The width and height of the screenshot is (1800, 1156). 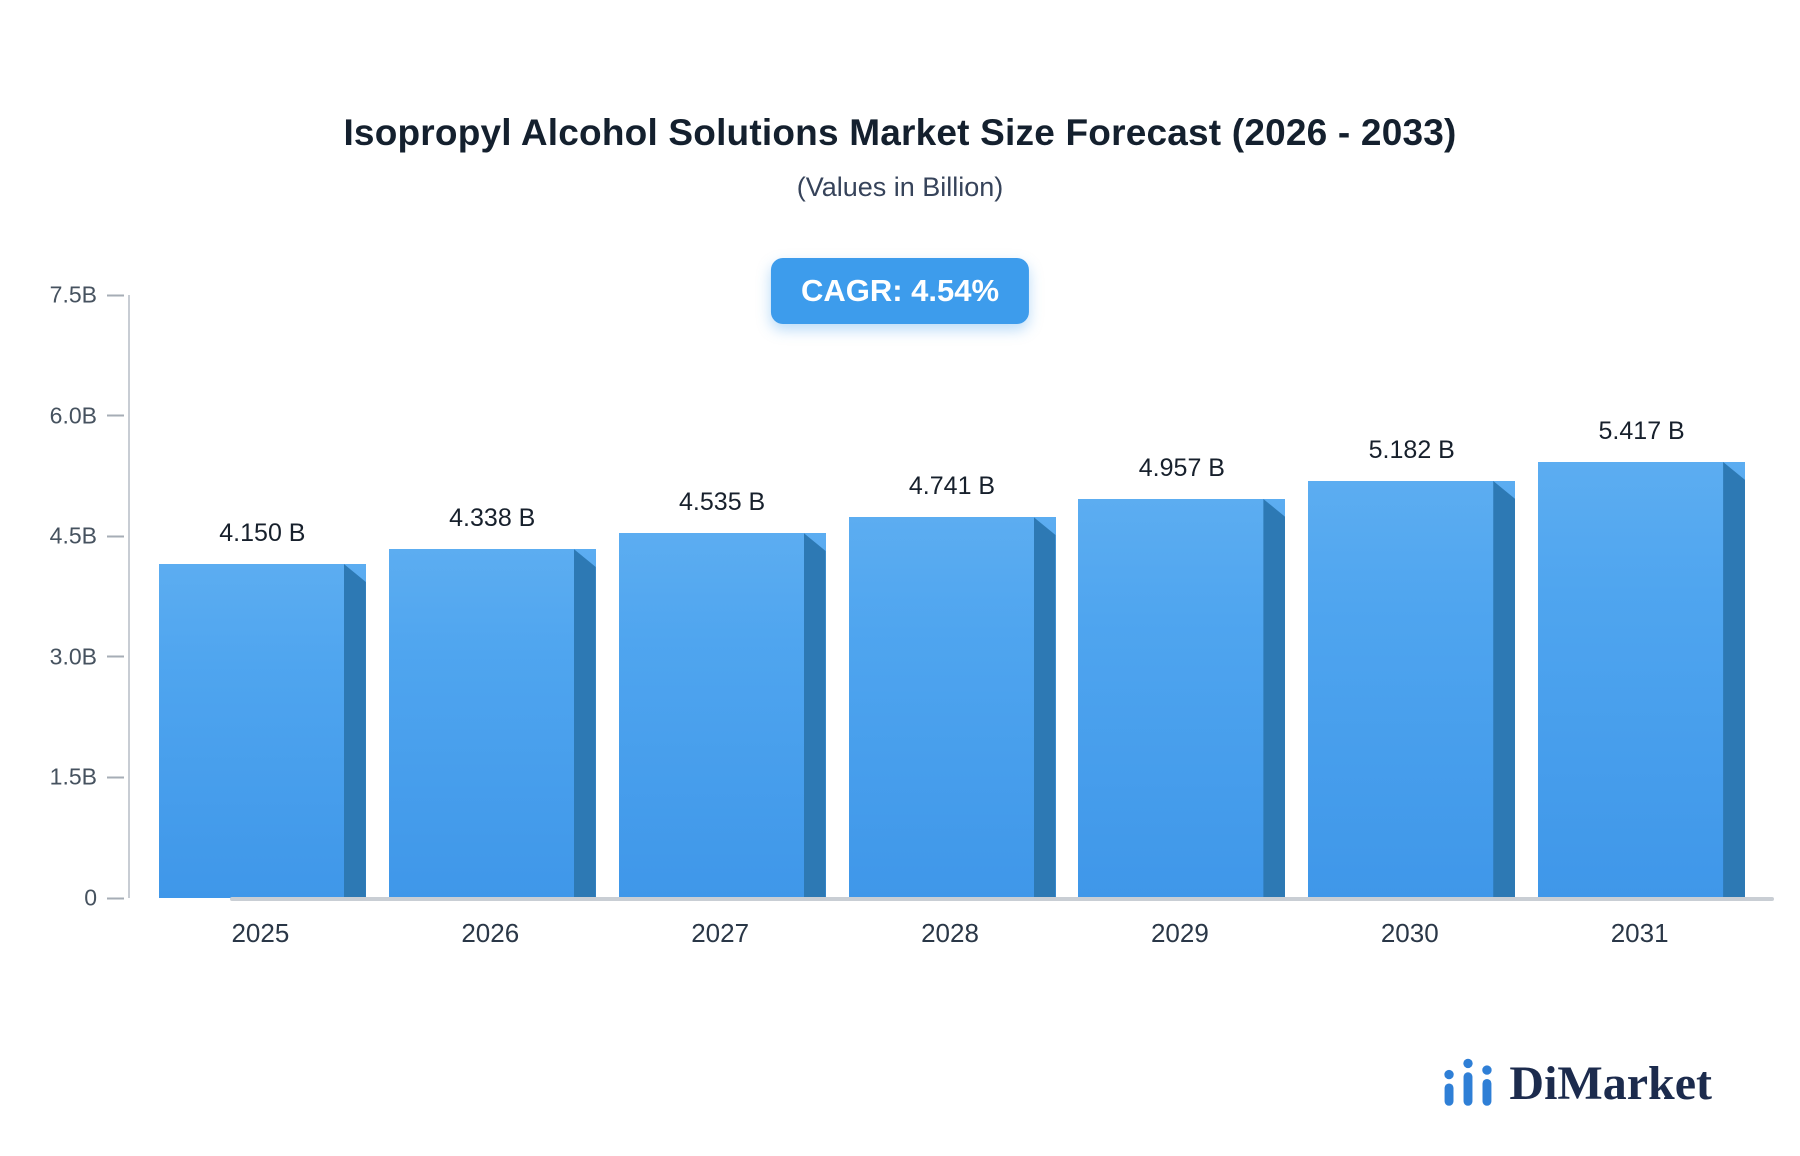 I want to click on y-tick-7.5B: 7.5B, so click(x=87, y=295).